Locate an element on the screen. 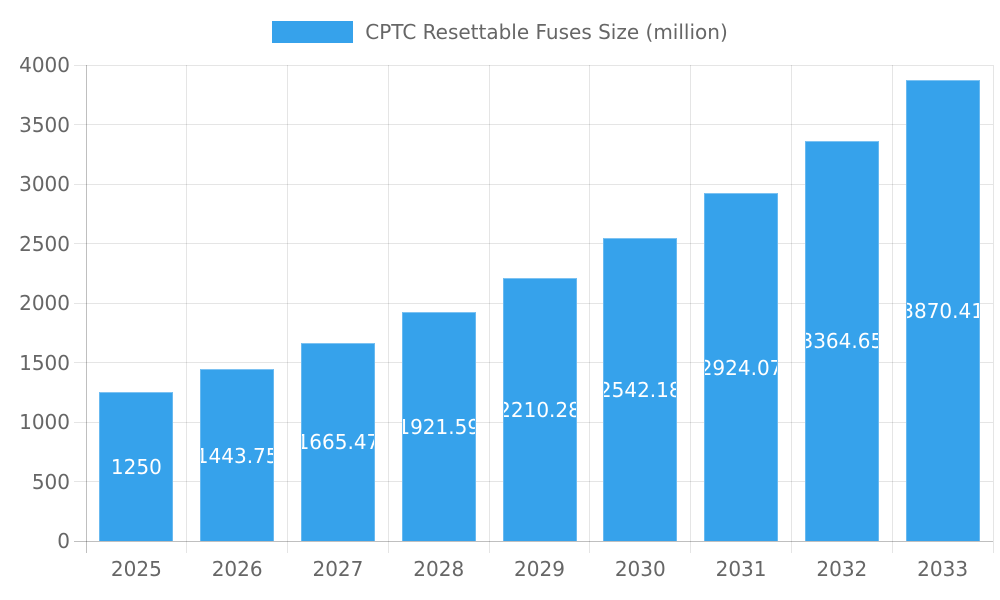 This screenshot has height=600, width=1000. bar-value-label: 1443.75 is located at coordinates (238, 455).